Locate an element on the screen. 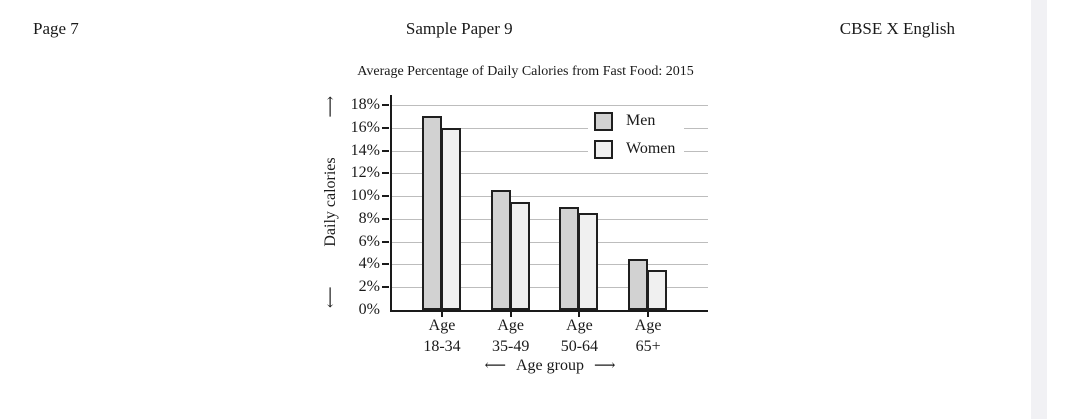 This screenshot has width=1080, height=419. y-tick-label: 14% is located at coordinates (365, 150).